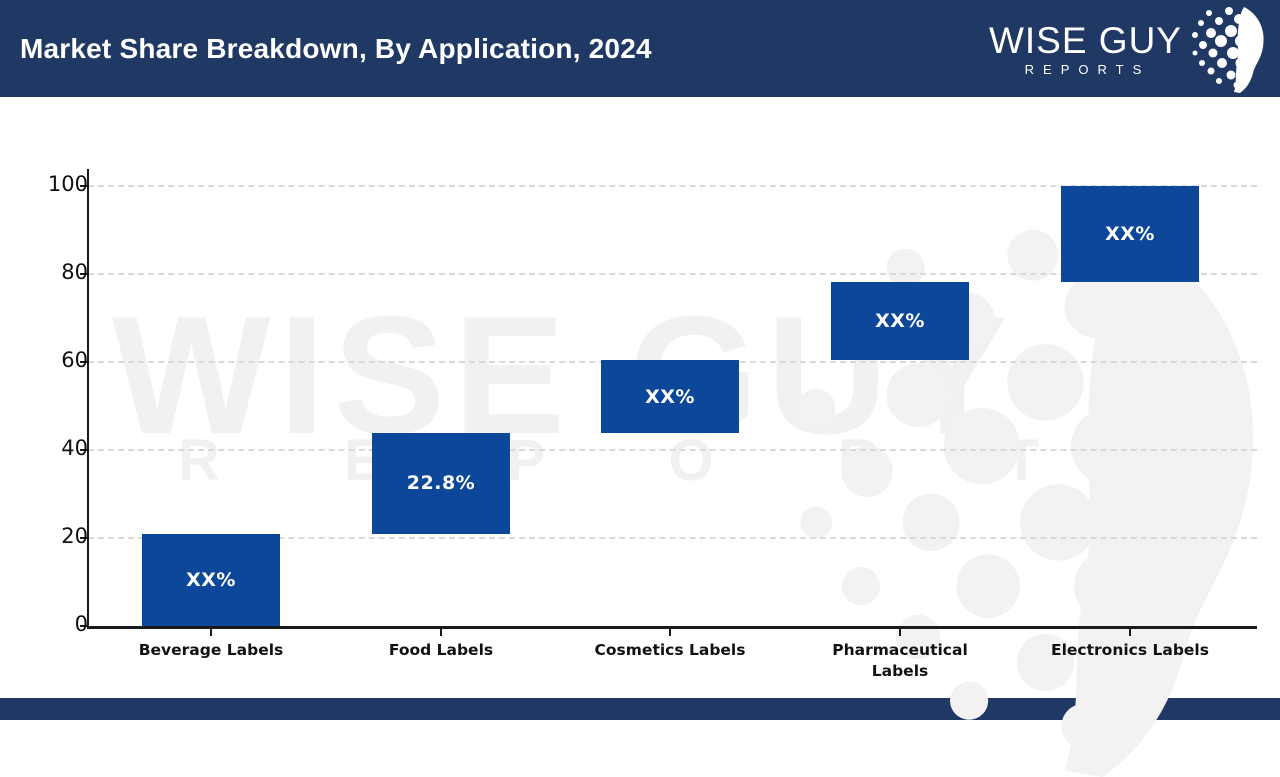 This screenshot has width=1280, height=777. What do you see at coordinates (717, 460) in the screenshot?
I see `watermark-text-reports: R E P O R T S` at bounding box center [717, 460].